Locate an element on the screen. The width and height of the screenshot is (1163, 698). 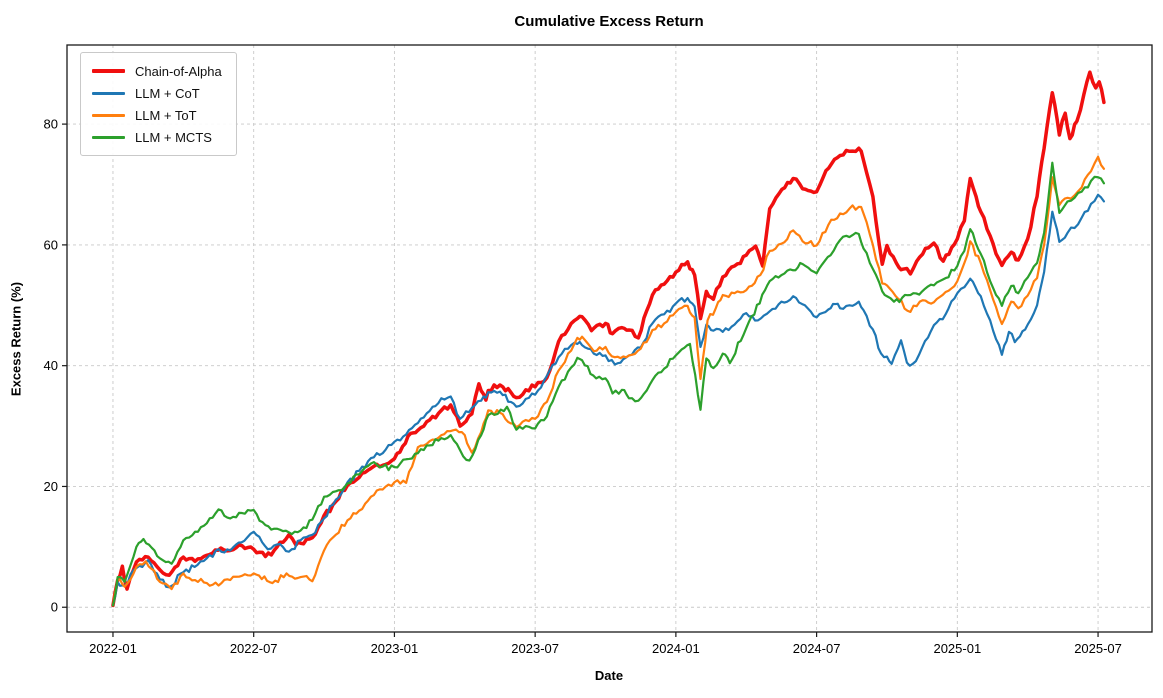
x-tick-label: 2024-01 is located at coordinates (676, 648).